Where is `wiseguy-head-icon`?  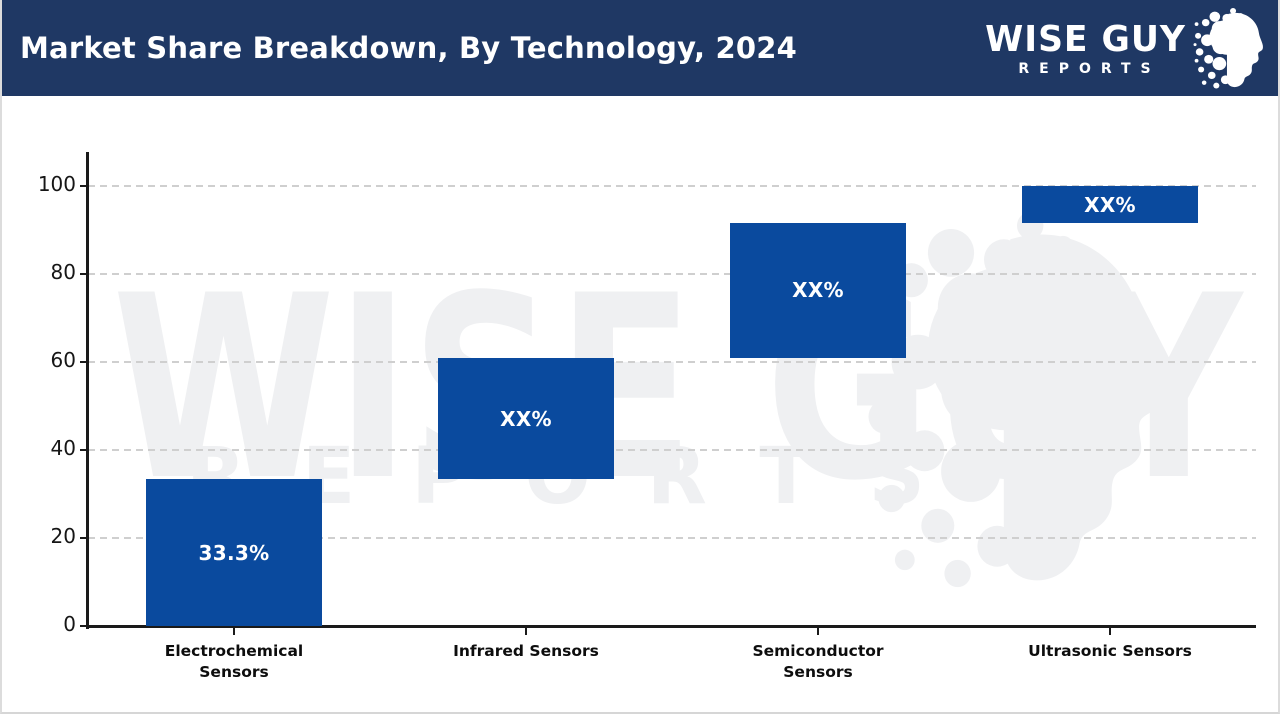 wiseguy-head-icon is located at coordinates (1228, 48).